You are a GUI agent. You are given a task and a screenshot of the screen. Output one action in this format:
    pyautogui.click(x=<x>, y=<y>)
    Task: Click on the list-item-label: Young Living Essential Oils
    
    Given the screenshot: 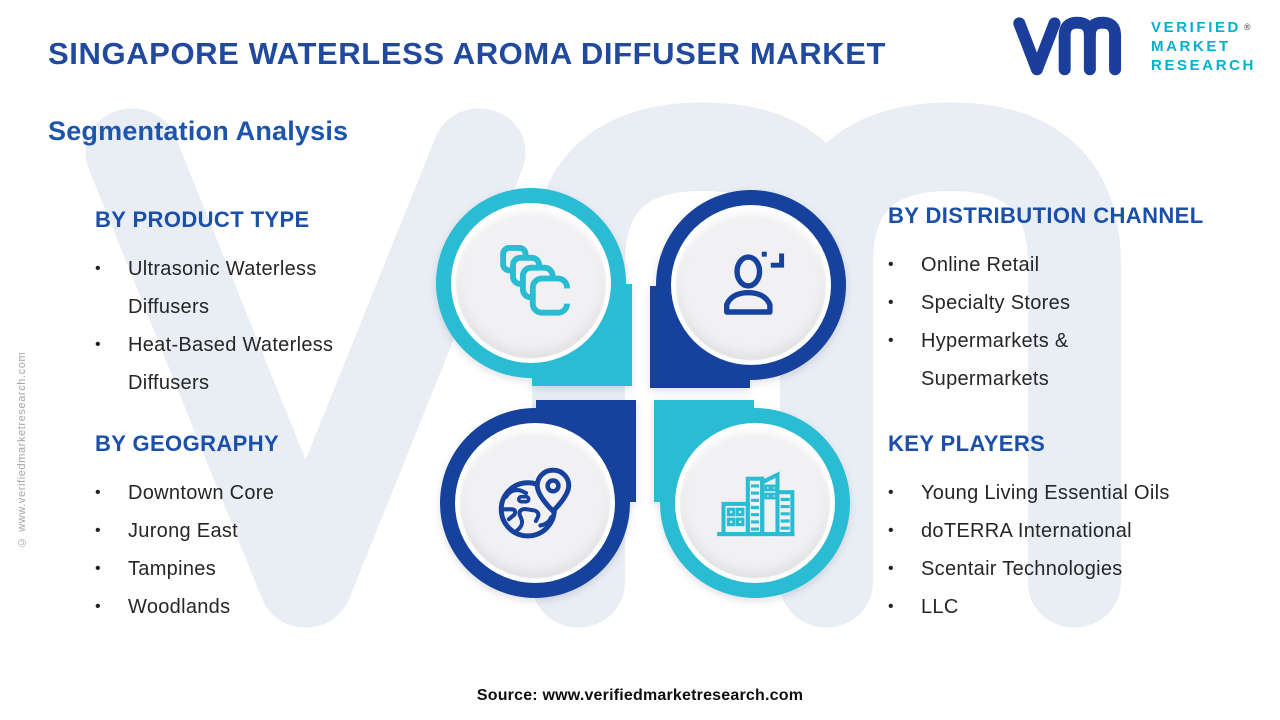 What is the action you would take?
    pyautogui.click(x=1045, y=493)
    